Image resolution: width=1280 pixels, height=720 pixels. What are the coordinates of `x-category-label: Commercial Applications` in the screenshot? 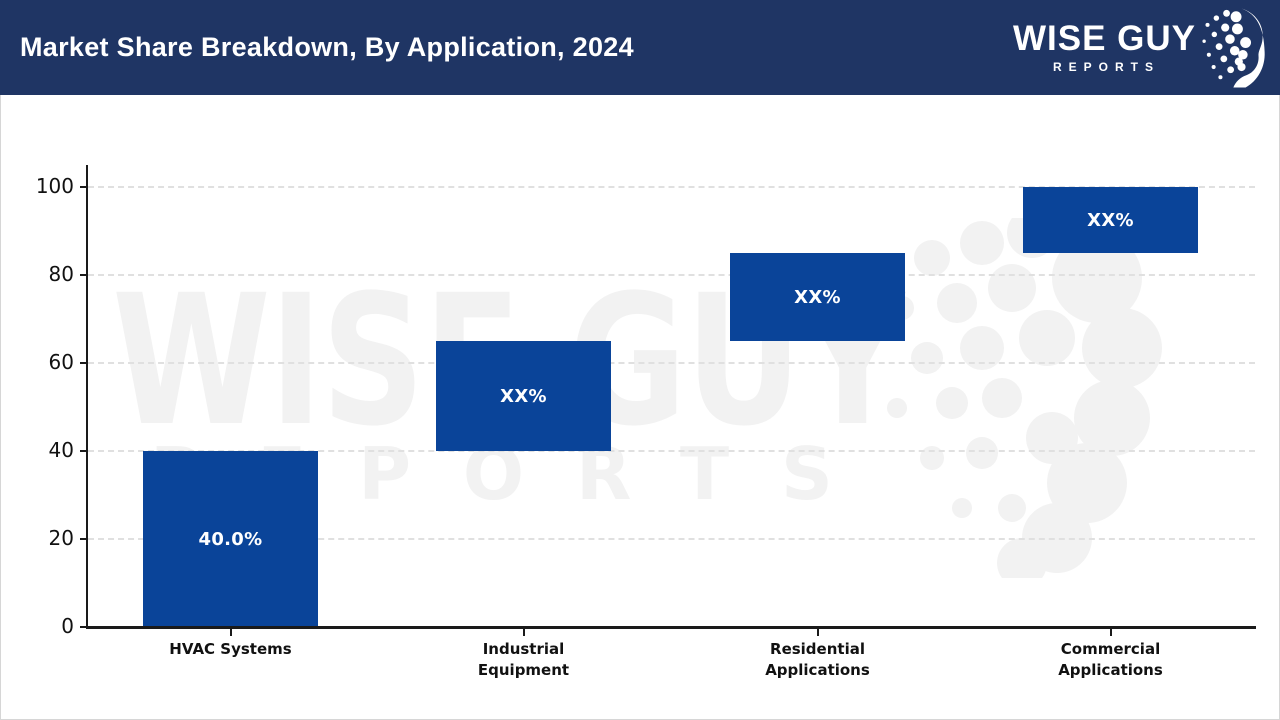 It's located at (1110, 659).